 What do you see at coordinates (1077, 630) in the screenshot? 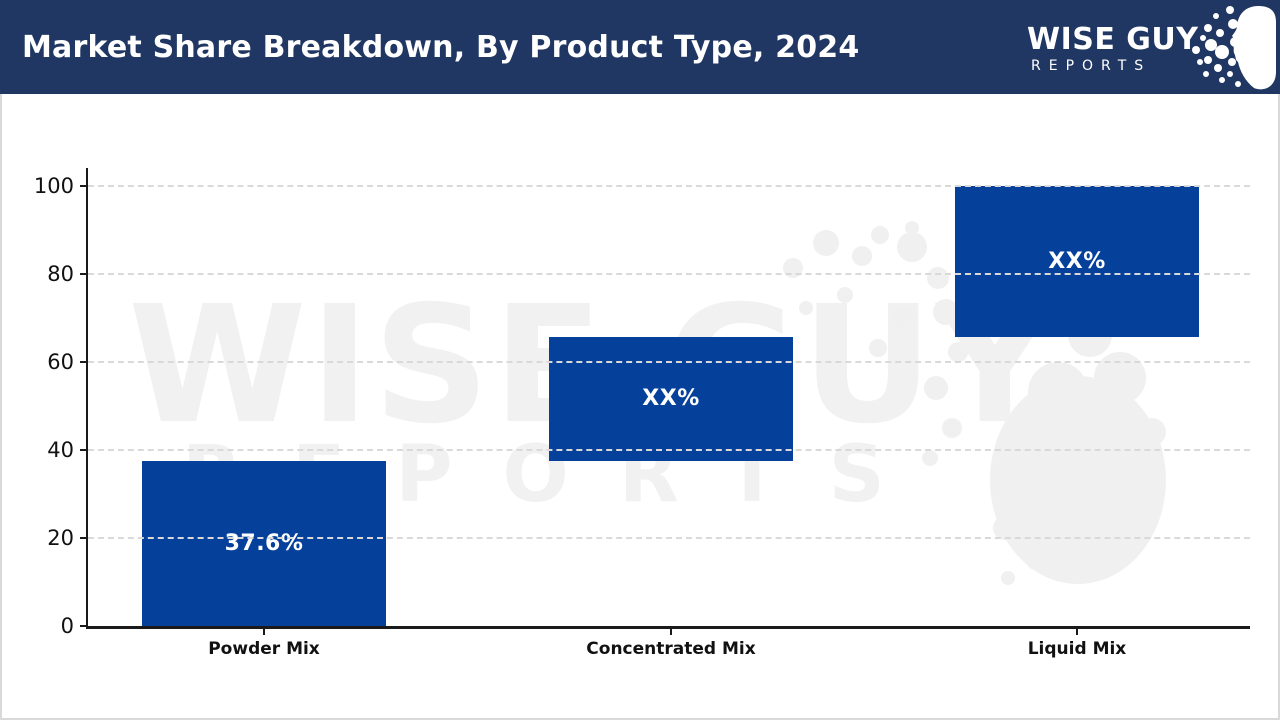
I see `x-axis-tick-liquid-mix` at bounding box center [1077, 630].